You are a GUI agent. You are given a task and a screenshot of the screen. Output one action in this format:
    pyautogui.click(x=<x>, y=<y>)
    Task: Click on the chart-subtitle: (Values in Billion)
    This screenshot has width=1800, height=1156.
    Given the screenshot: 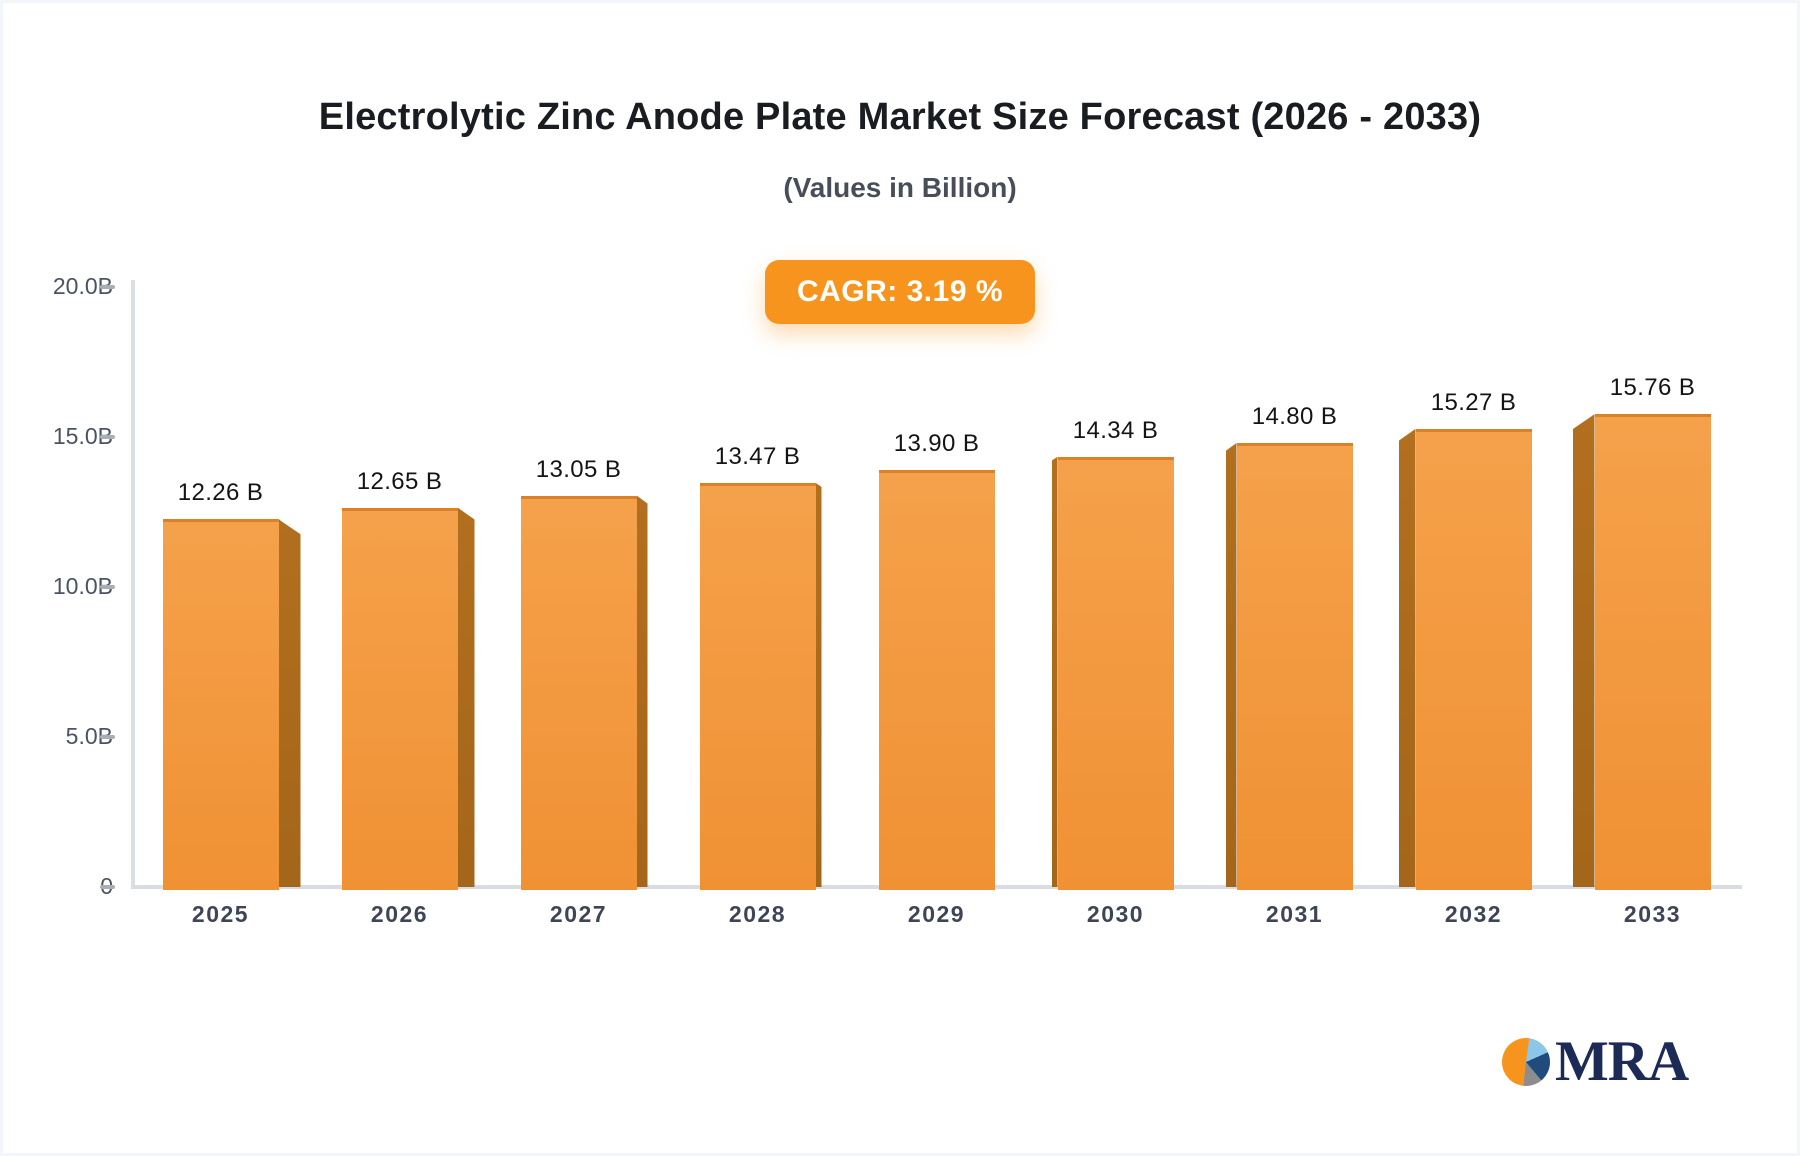 What is the action you would take?
    pyautogui.click(x=900, y=187)
    